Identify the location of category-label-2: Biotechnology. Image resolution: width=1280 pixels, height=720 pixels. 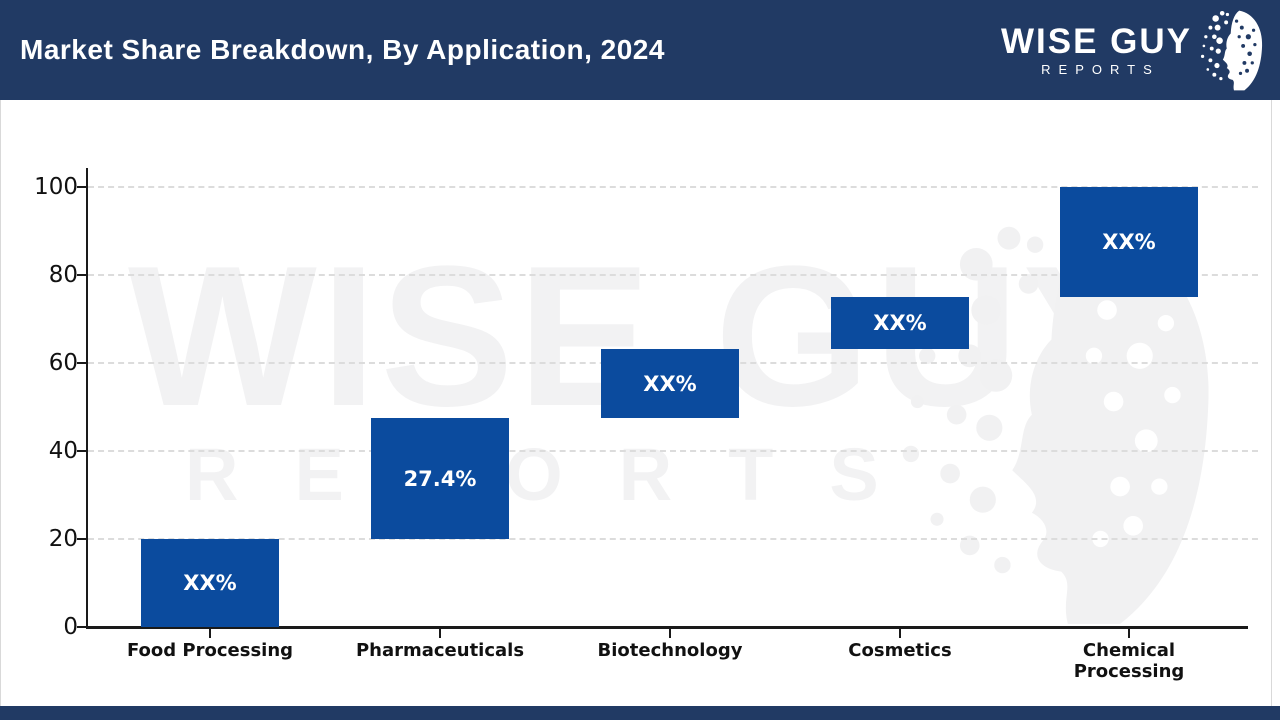
(670, 650).